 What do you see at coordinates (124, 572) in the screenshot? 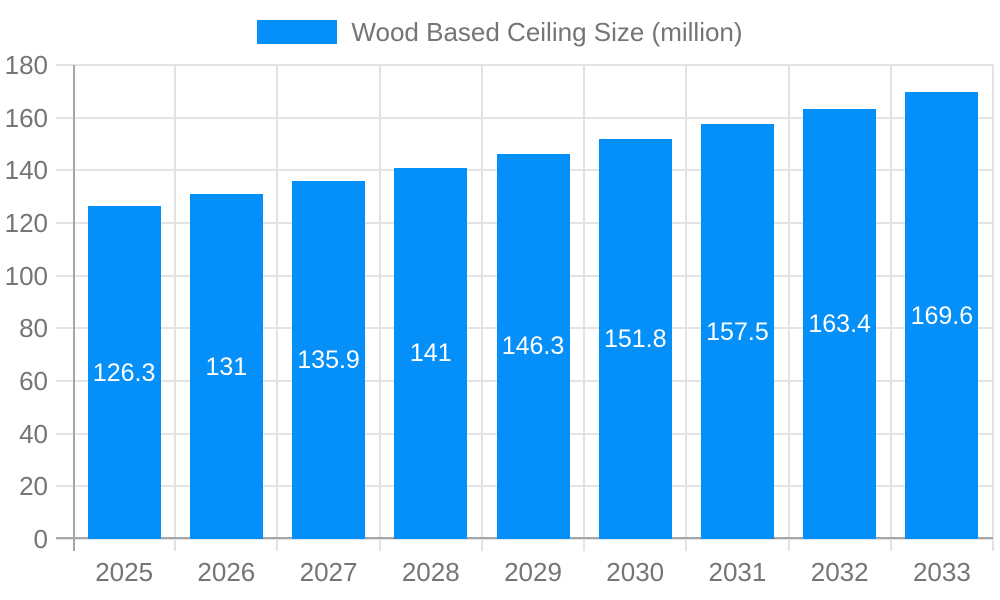
I see `x-axis-tick-label: 2025` at bounding box center [124, 572].